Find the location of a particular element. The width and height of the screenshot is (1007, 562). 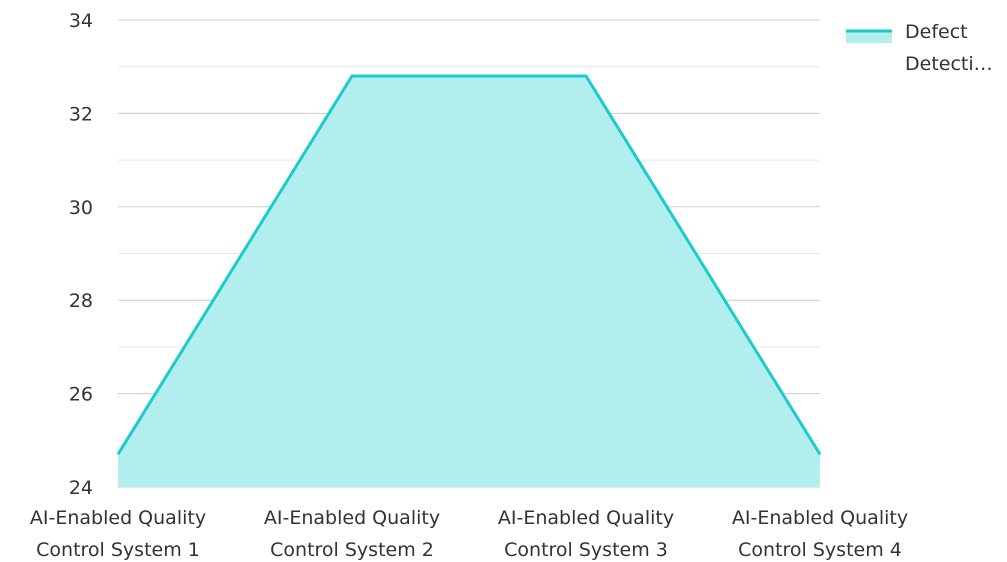

y-tick-label: 30 is located at coordinates (81, 208).